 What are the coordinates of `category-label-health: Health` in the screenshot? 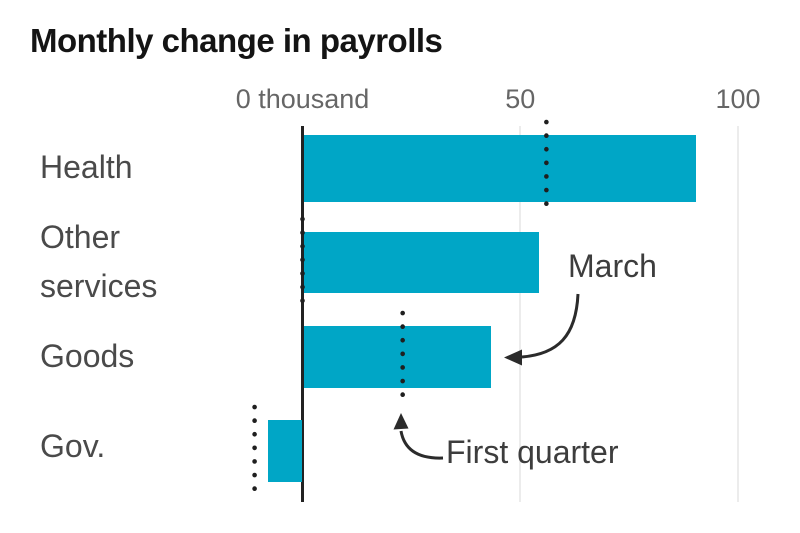 It's located at (86, 167).